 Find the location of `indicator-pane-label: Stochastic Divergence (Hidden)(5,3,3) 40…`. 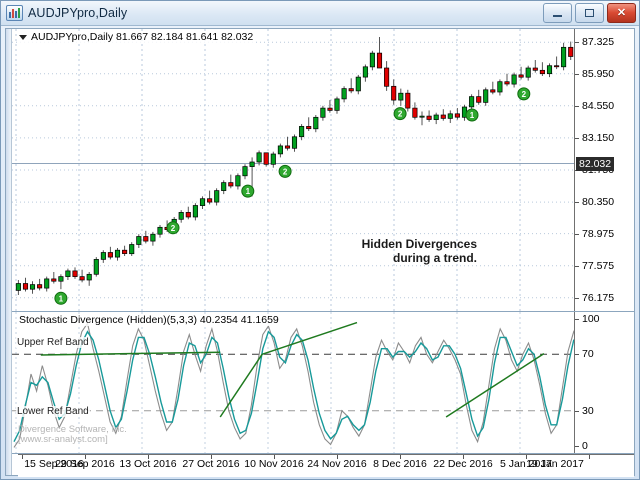

indicator-pane-label: Stochastic Divergence (Hidden)(5,3,3) 40… is located at coordinates (149, 320).